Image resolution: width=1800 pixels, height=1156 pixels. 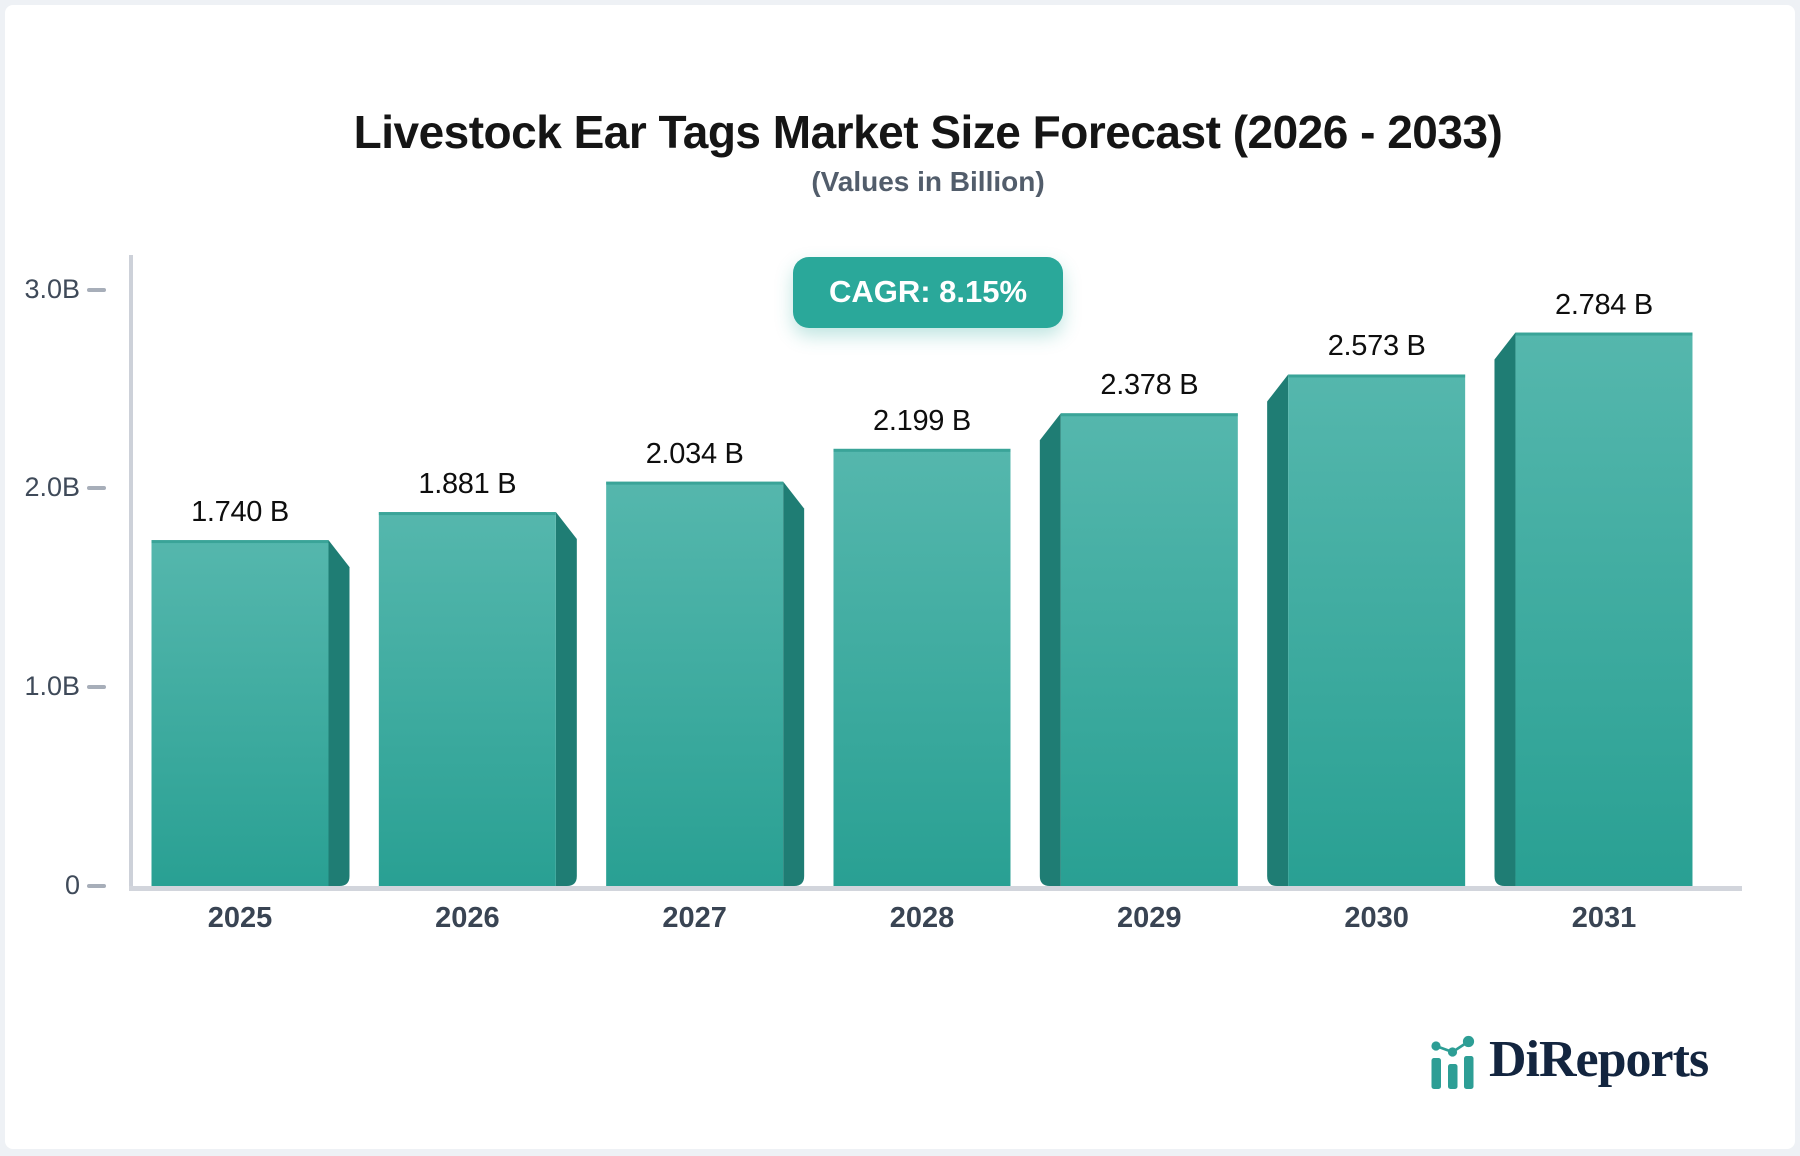 I want to click on brand-logo: DiReports, so click(x=1569, y=1063).